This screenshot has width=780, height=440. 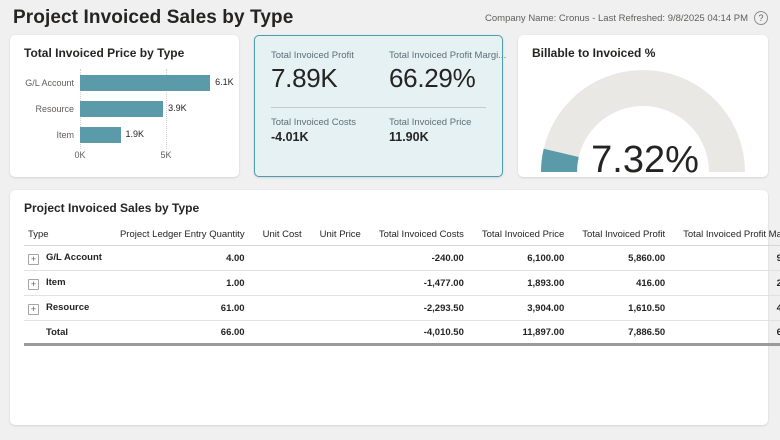 I want to click on bar-track: 3.9K, so click(x=152, y=108).